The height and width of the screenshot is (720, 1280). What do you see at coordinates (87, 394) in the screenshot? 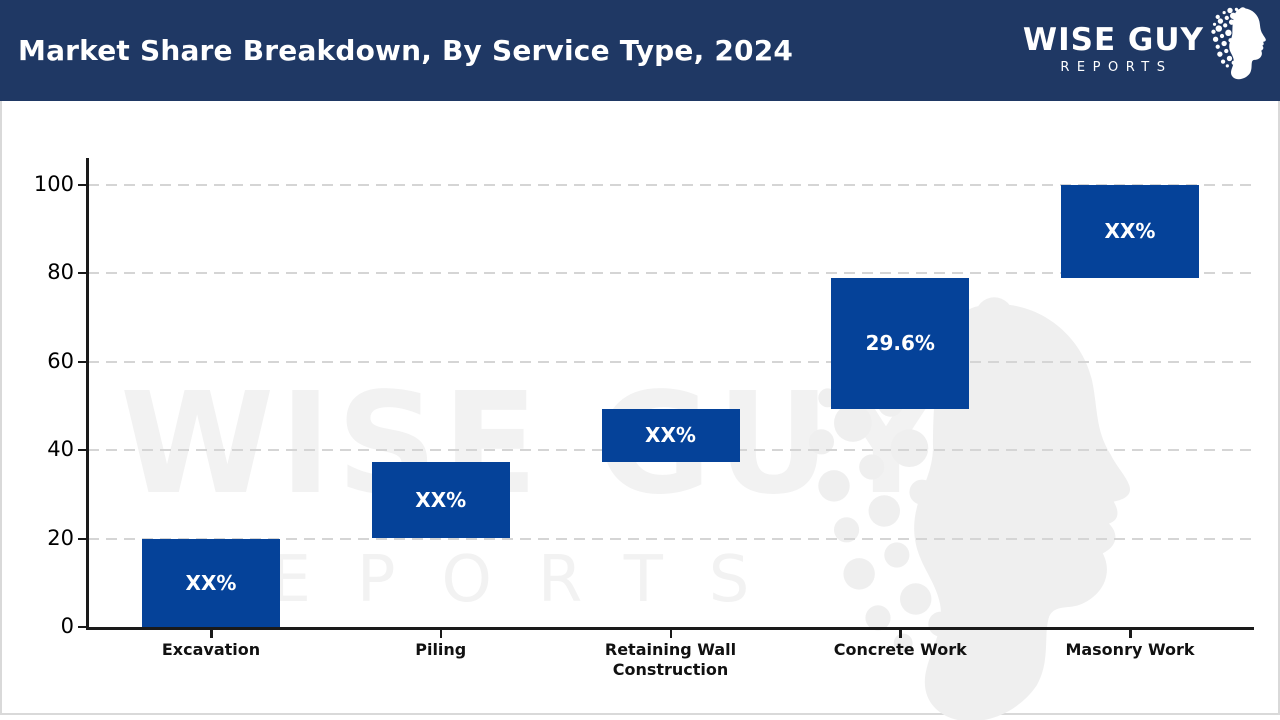
I see `y-axis` at bounding box center [87, 394].